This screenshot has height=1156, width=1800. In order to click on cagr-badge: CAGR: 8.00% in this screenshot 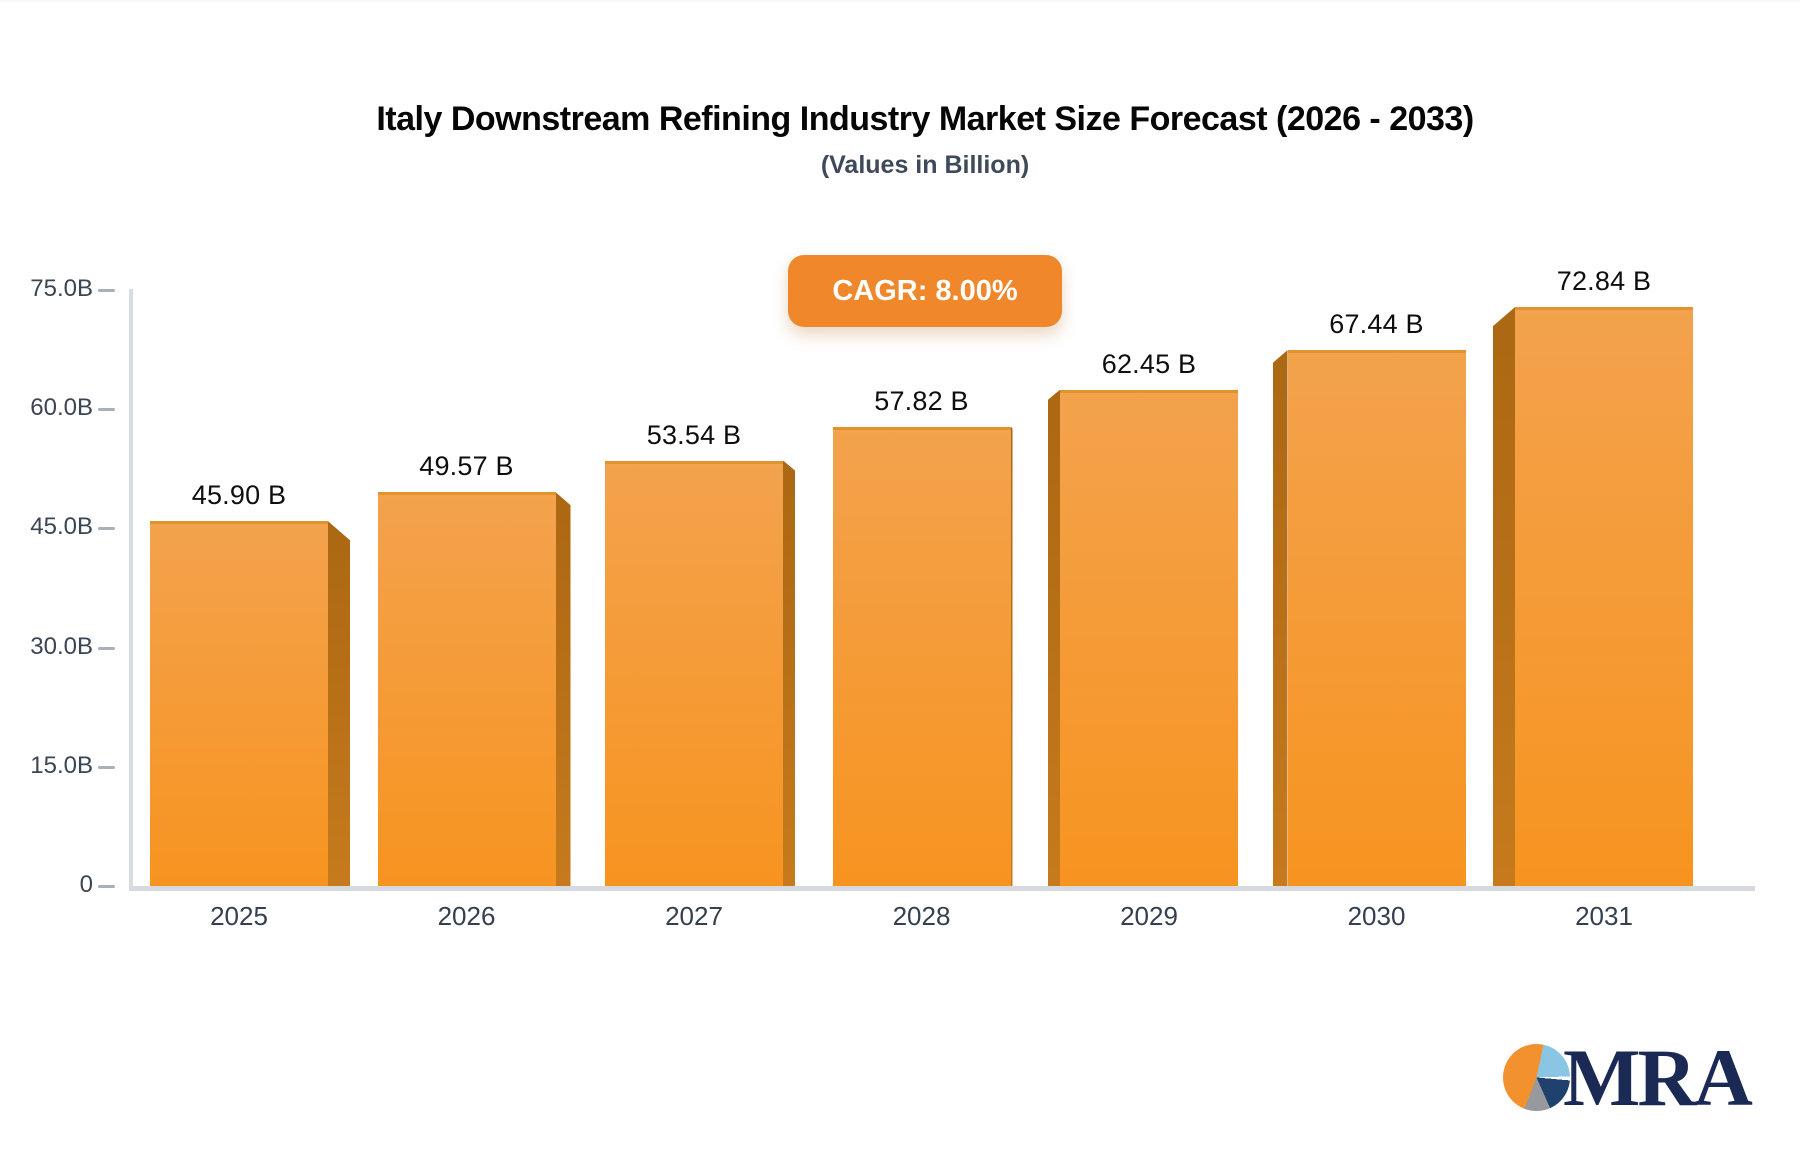, I will do `click(925, 291)`.